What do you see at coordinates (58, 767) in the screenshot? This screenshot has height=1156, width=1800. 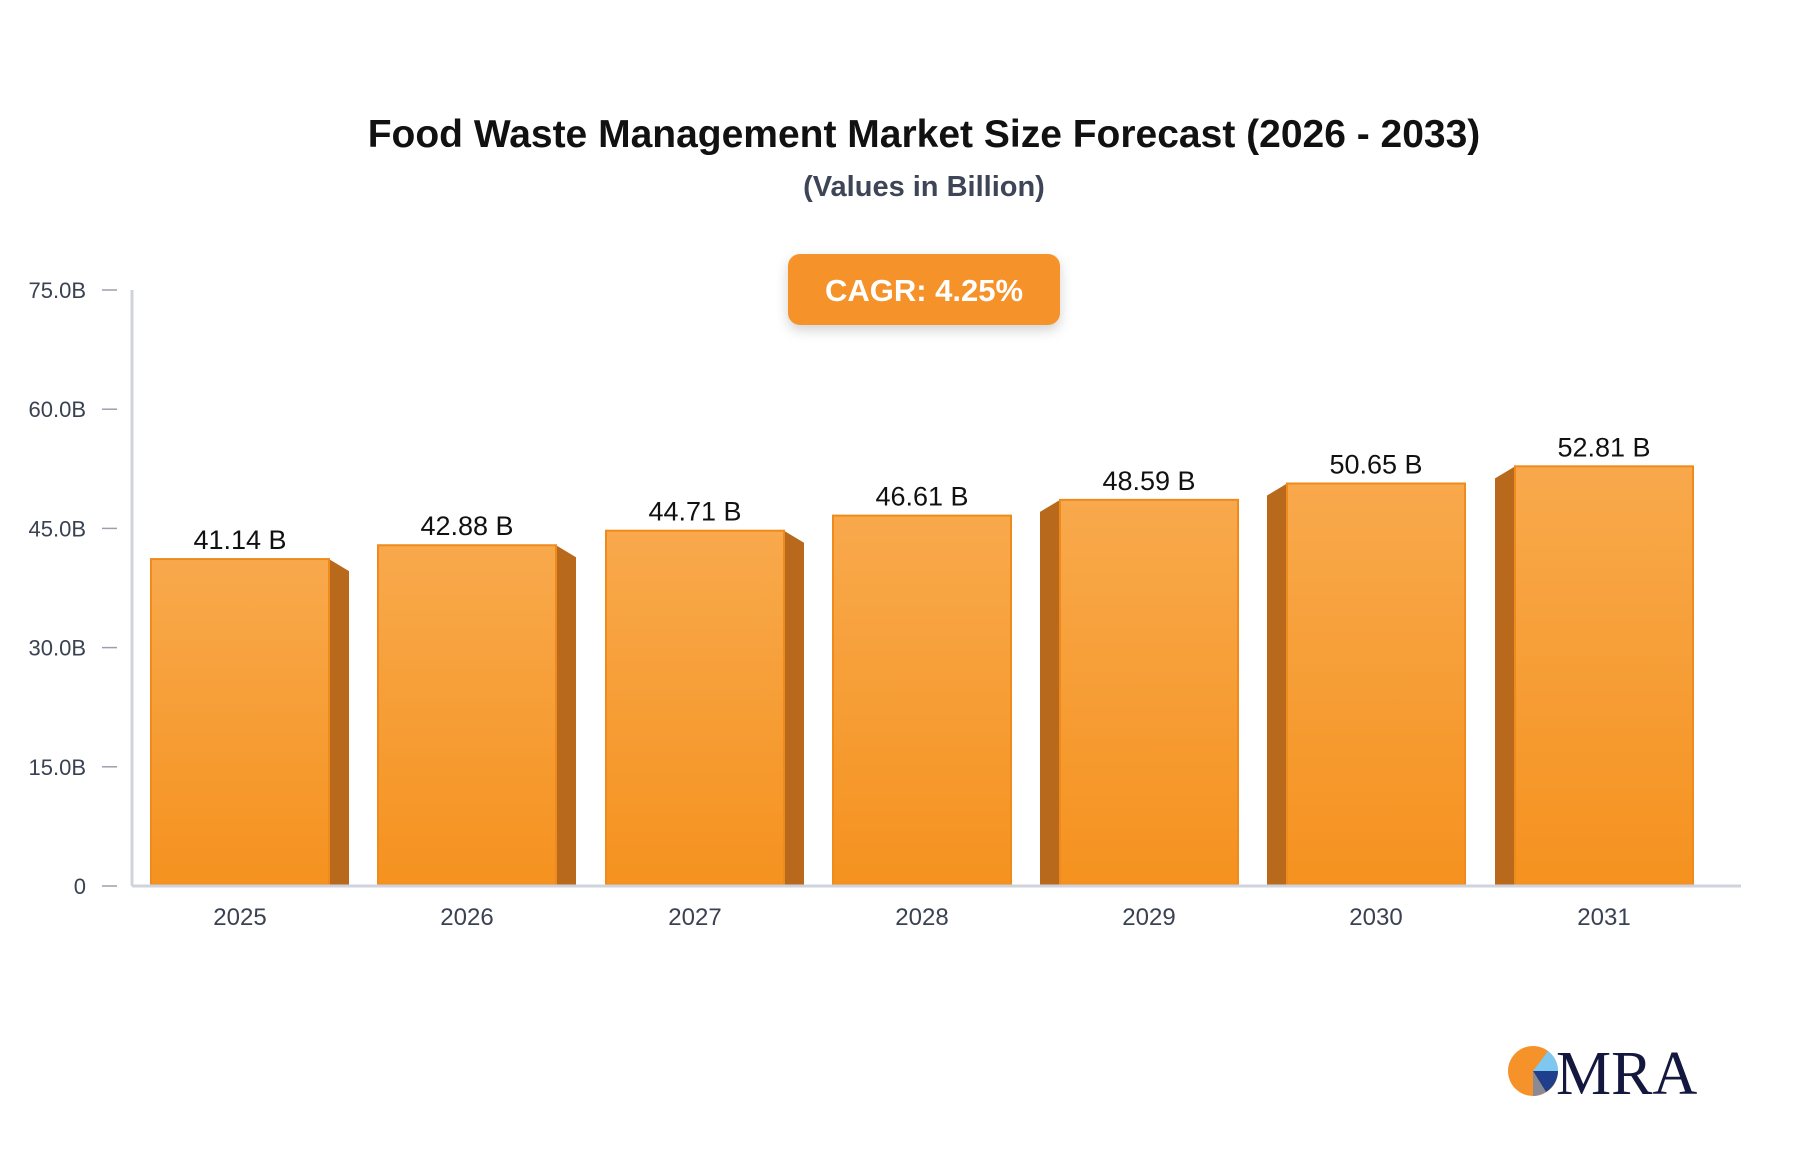 I see `y-tick-label: 15.0B` at bounding box center [58, 767].